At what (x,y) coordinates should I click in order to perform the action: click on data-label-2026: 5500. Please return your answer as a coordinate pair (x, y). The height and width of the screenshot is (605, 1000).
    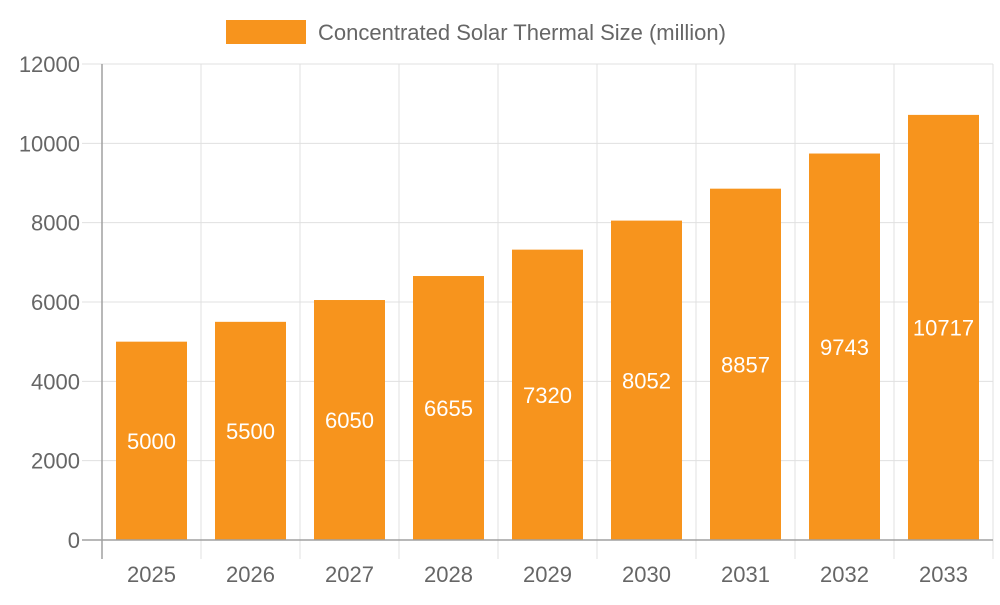
    Looking at the image, I should click on (250, 431).